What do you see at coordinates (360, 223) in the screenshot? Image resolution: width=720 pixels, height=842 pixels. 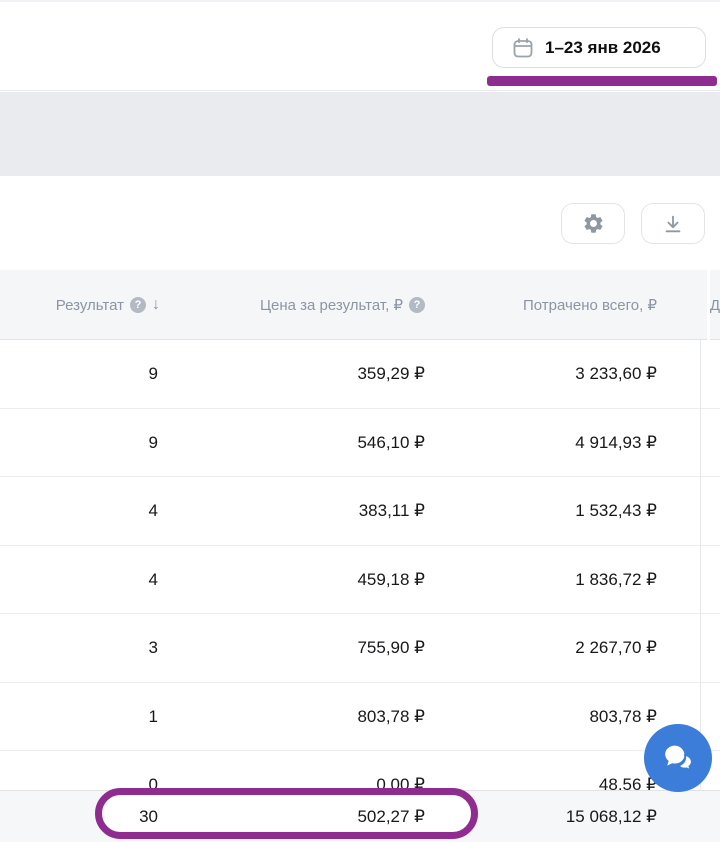 I see `table-toolbar` at bounding box center [360, 223].